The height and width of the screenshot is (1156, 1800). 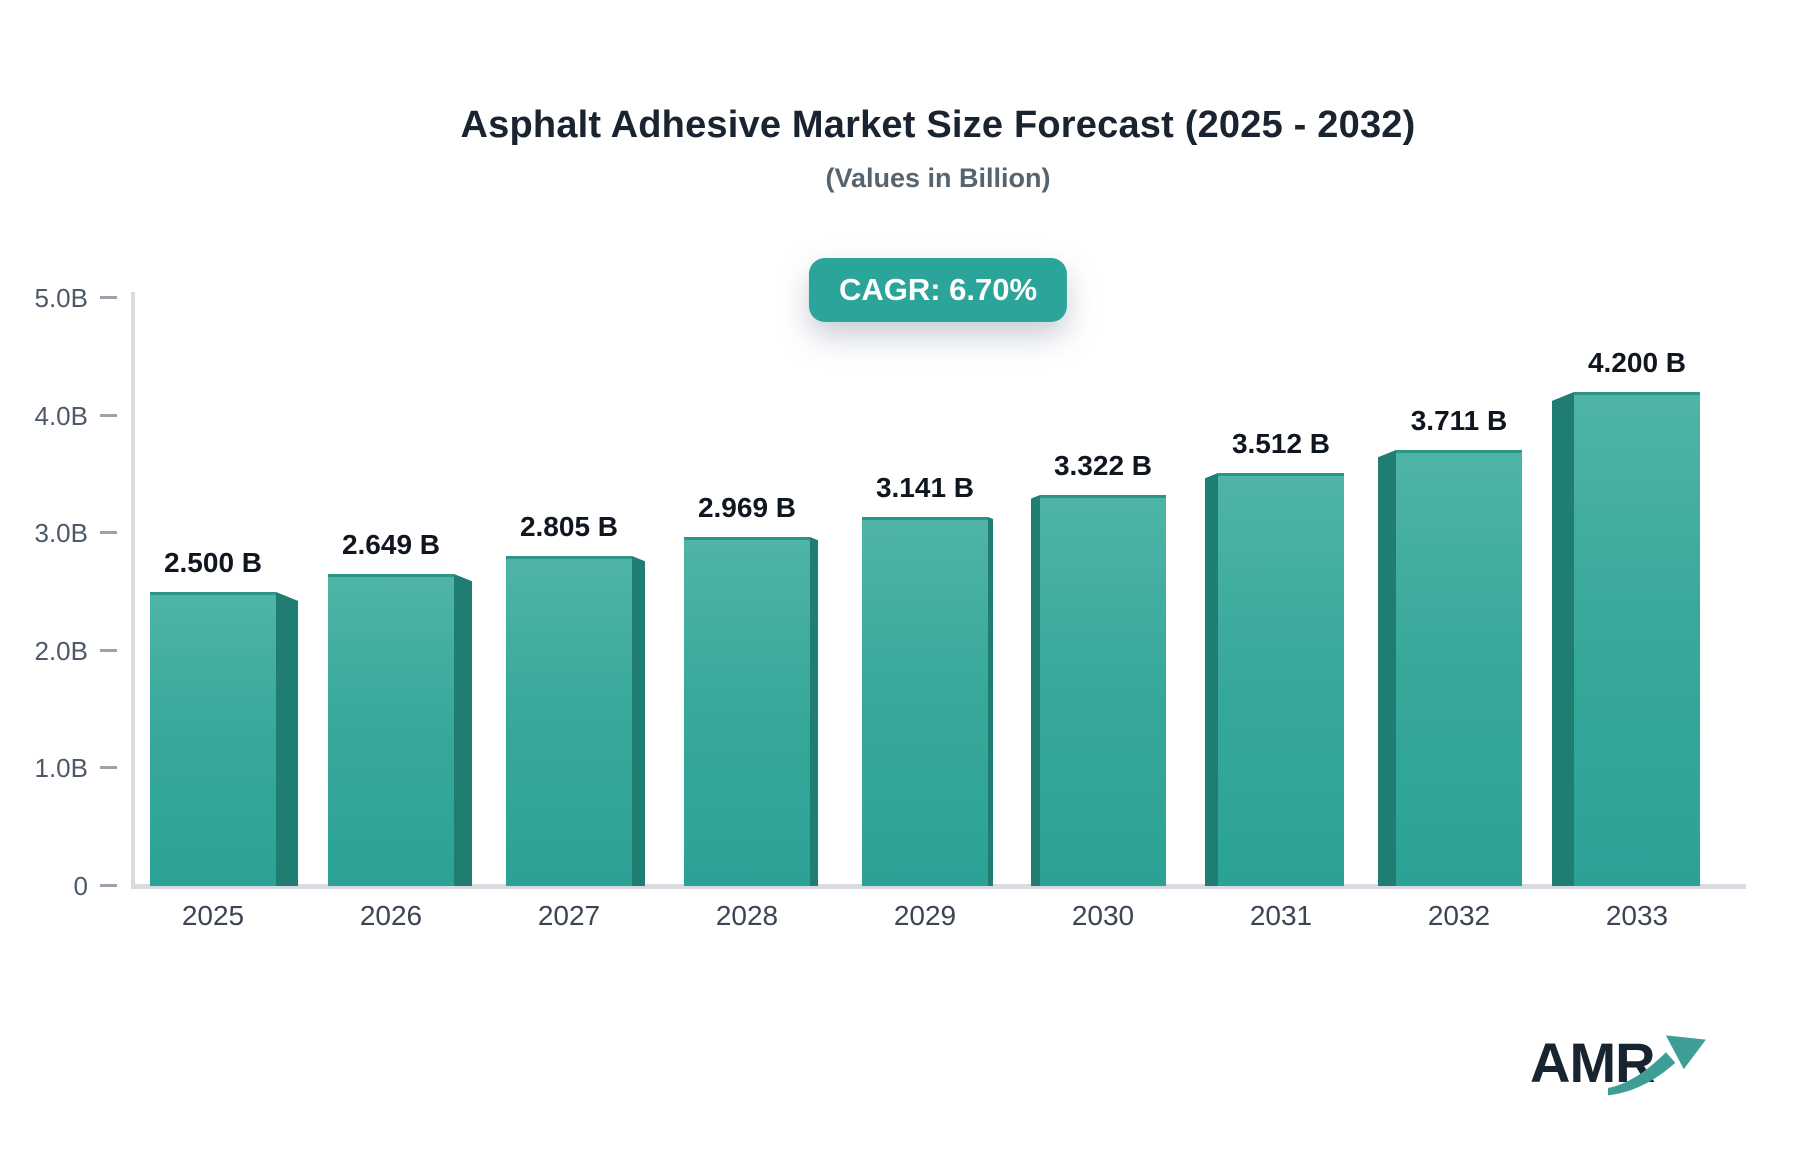 I want to click on x-category-label: 2029, so click(x=925, y=915).